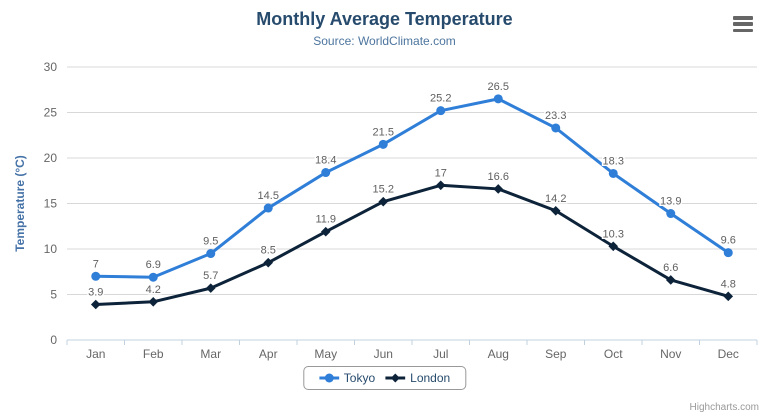 The image size is (769, 416). I want to click on x-axis-category-label: Sep, so click(556, 354).